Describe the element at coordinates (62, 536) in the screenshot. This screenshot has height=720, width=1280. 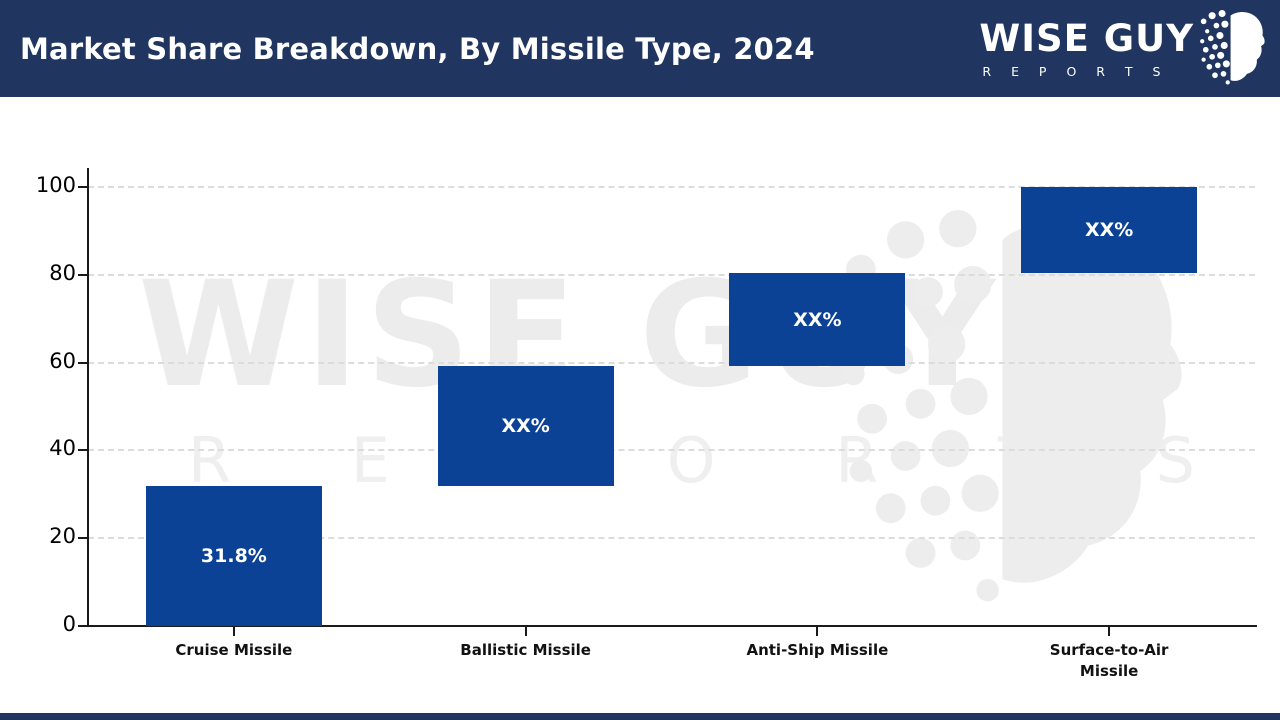
I see `ytick-label-20: 20` at that location.